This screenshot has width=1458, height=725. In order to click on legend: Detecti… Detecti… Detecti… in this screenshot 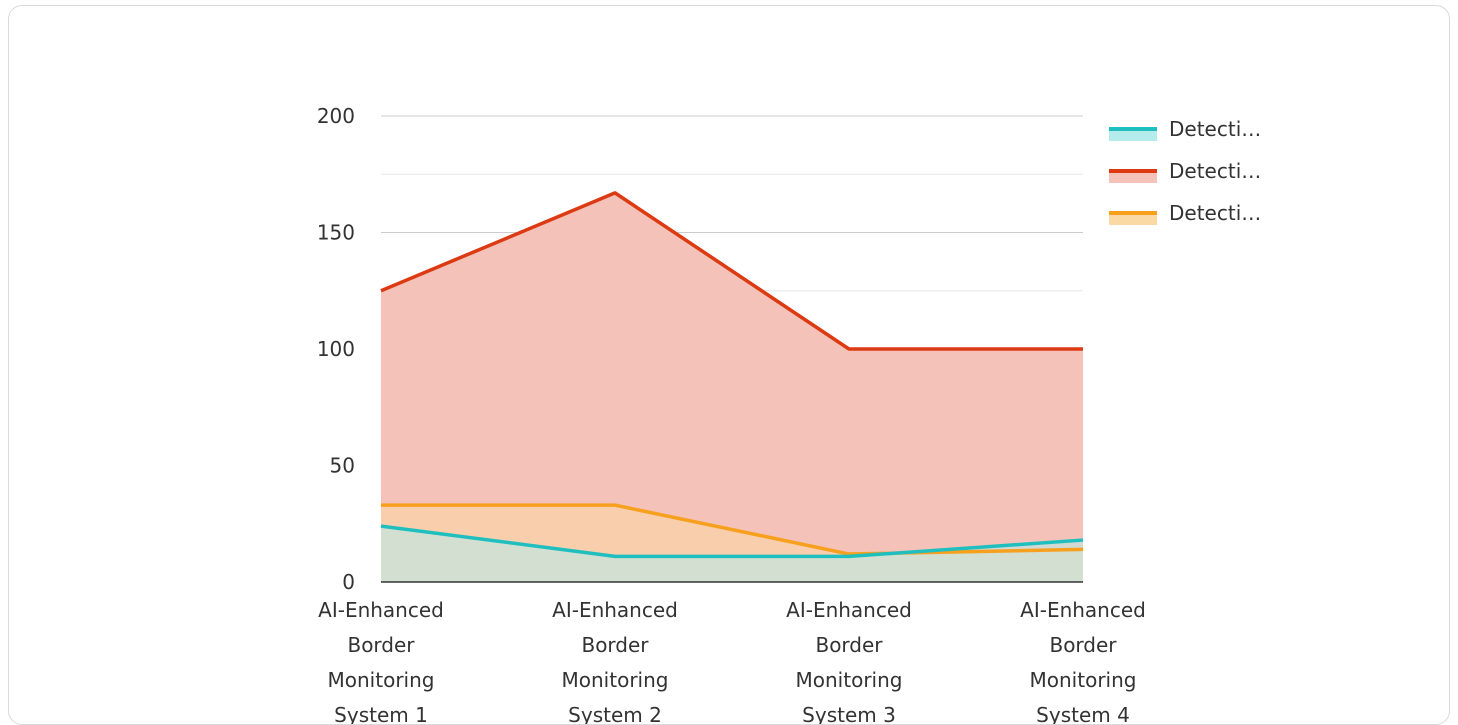, I will do `click(1185, 171)`.